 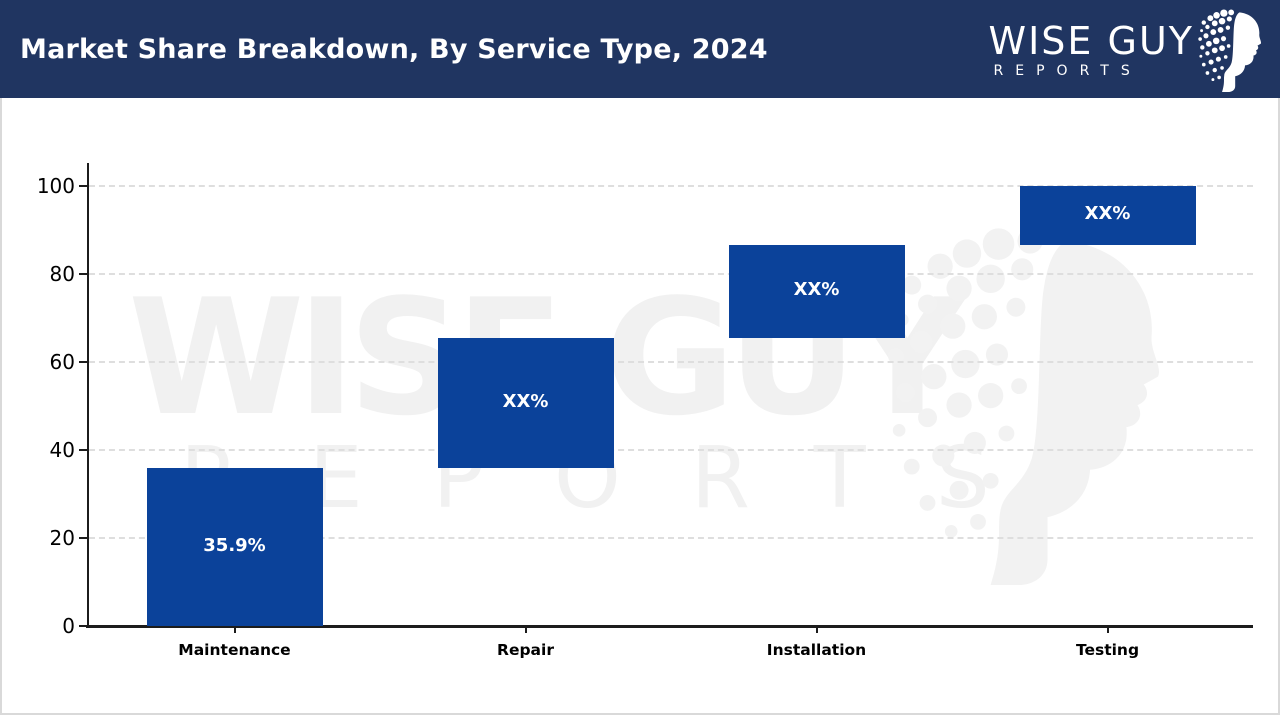 I want to click on right-border, so click(x=1279, y=406).